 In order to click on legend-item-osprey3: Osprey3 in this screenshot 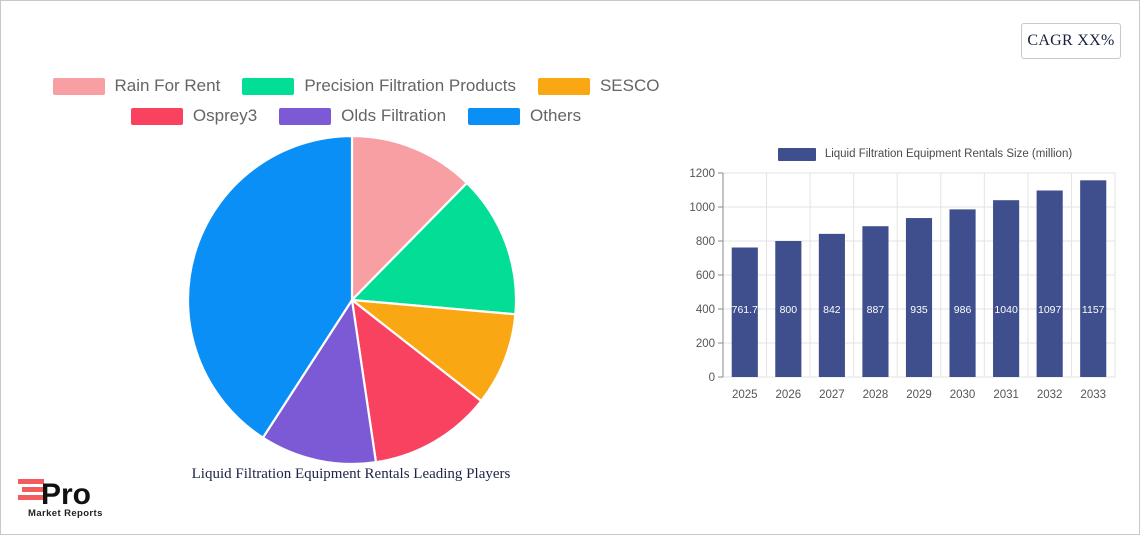, I will do `click(194, 116)`.